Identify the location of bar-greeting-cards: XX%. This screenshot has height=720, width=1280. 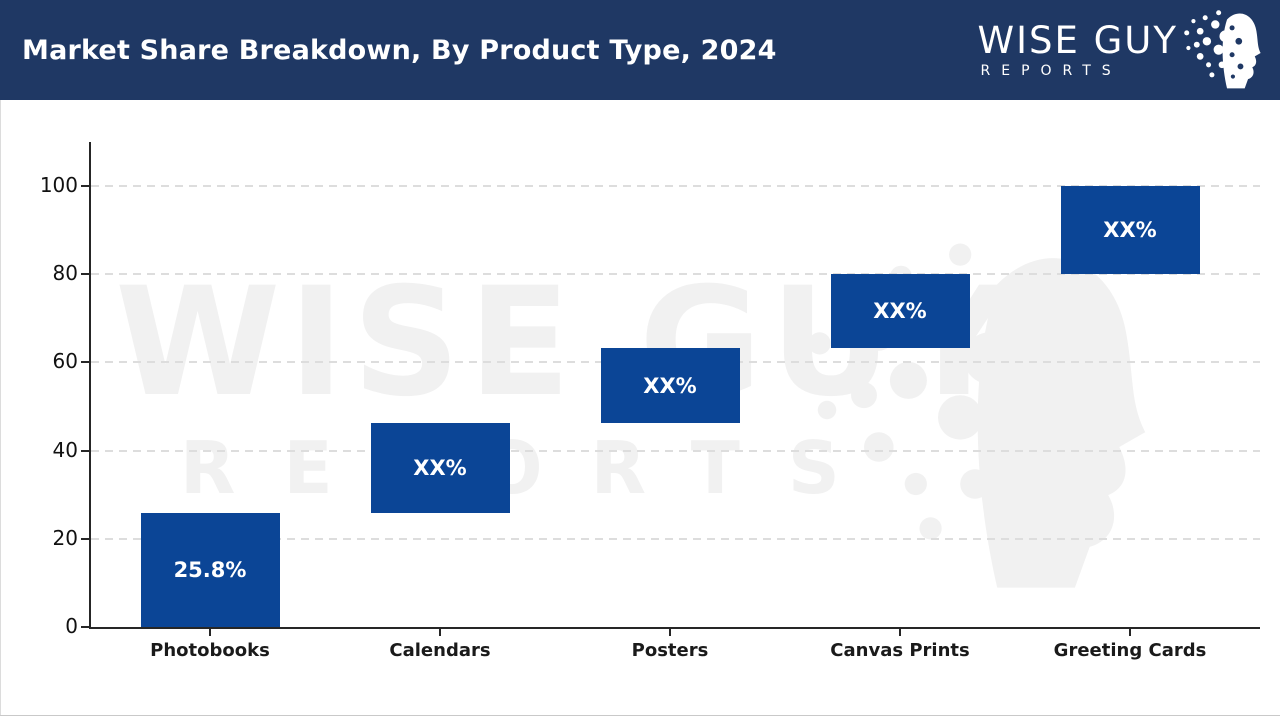
(1130, 230).